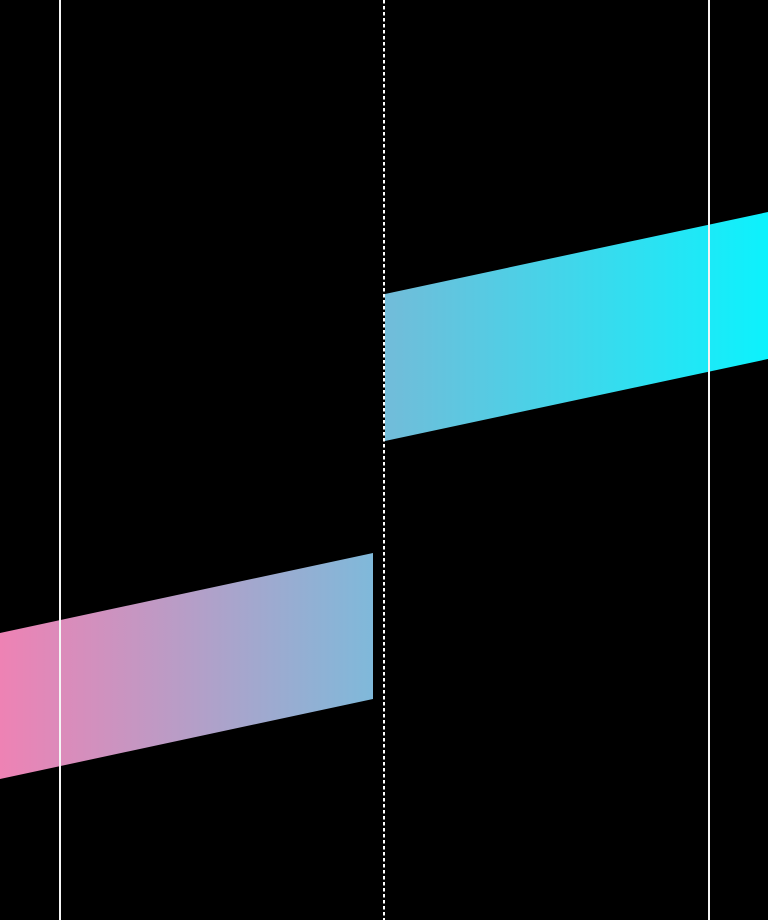 This screenshot has width=768, height=920. Describe the element at coordinates (60, 460) in the screenshot. I see `gridline-left` at that location.